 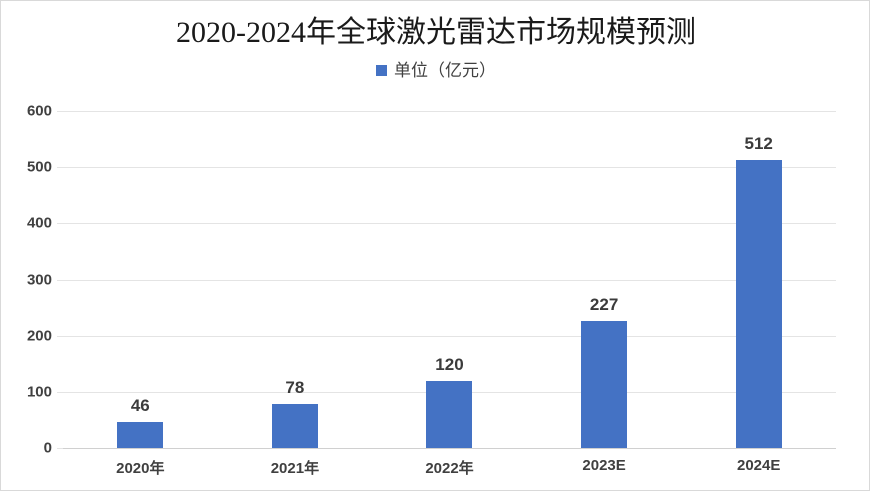 What do you see at coordinates (39, 167) in the screenshot?
I see `y-axis-label-500: 500` at bounding box center [39, 167].